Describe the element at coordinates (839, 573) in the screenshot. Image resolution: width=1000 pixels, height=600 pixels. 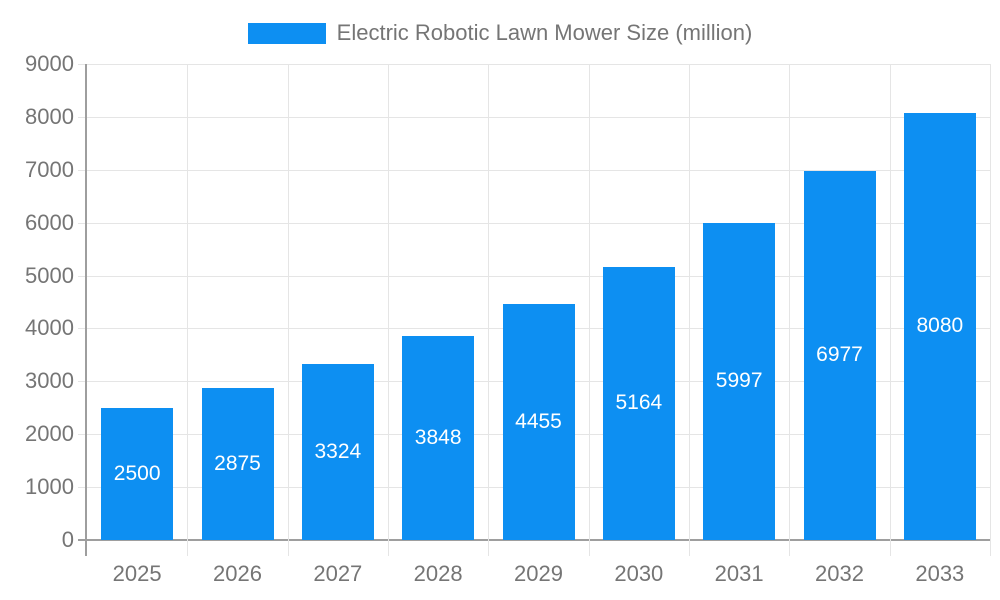
I see `x-tick-label: 2032` at that location.